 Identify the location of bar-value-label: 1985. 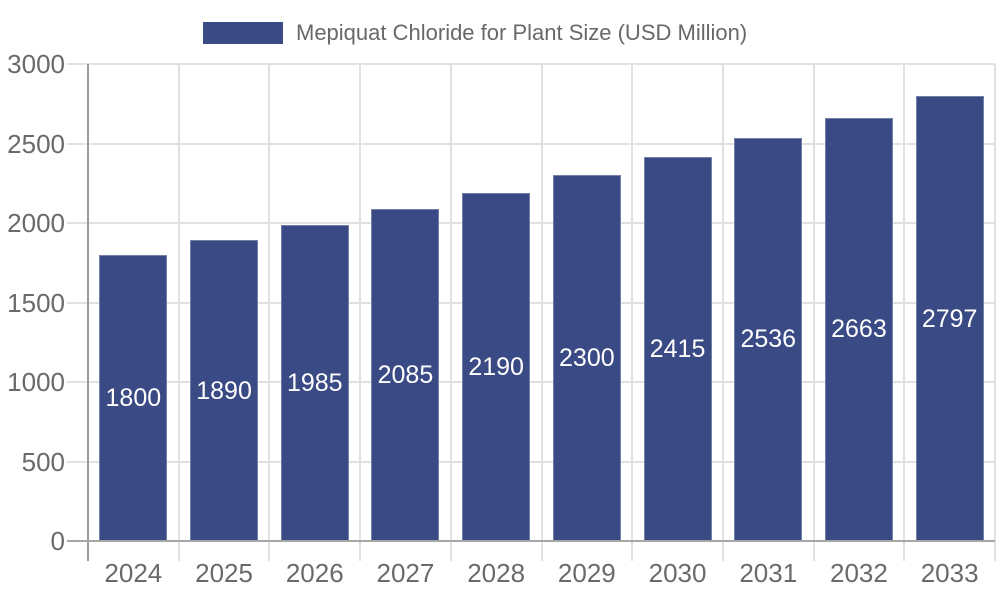
(314, 383).